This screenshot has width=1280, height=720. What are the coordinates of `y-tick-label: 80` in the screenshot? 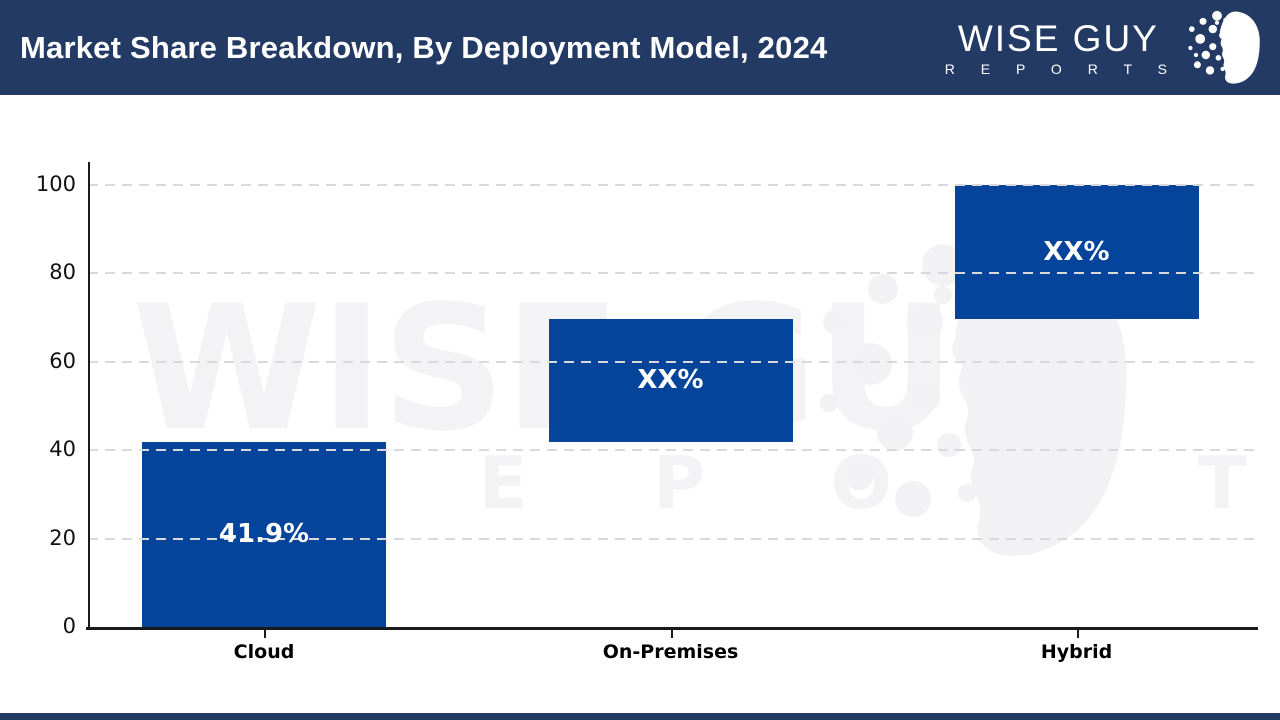 It's located at (62, 272).